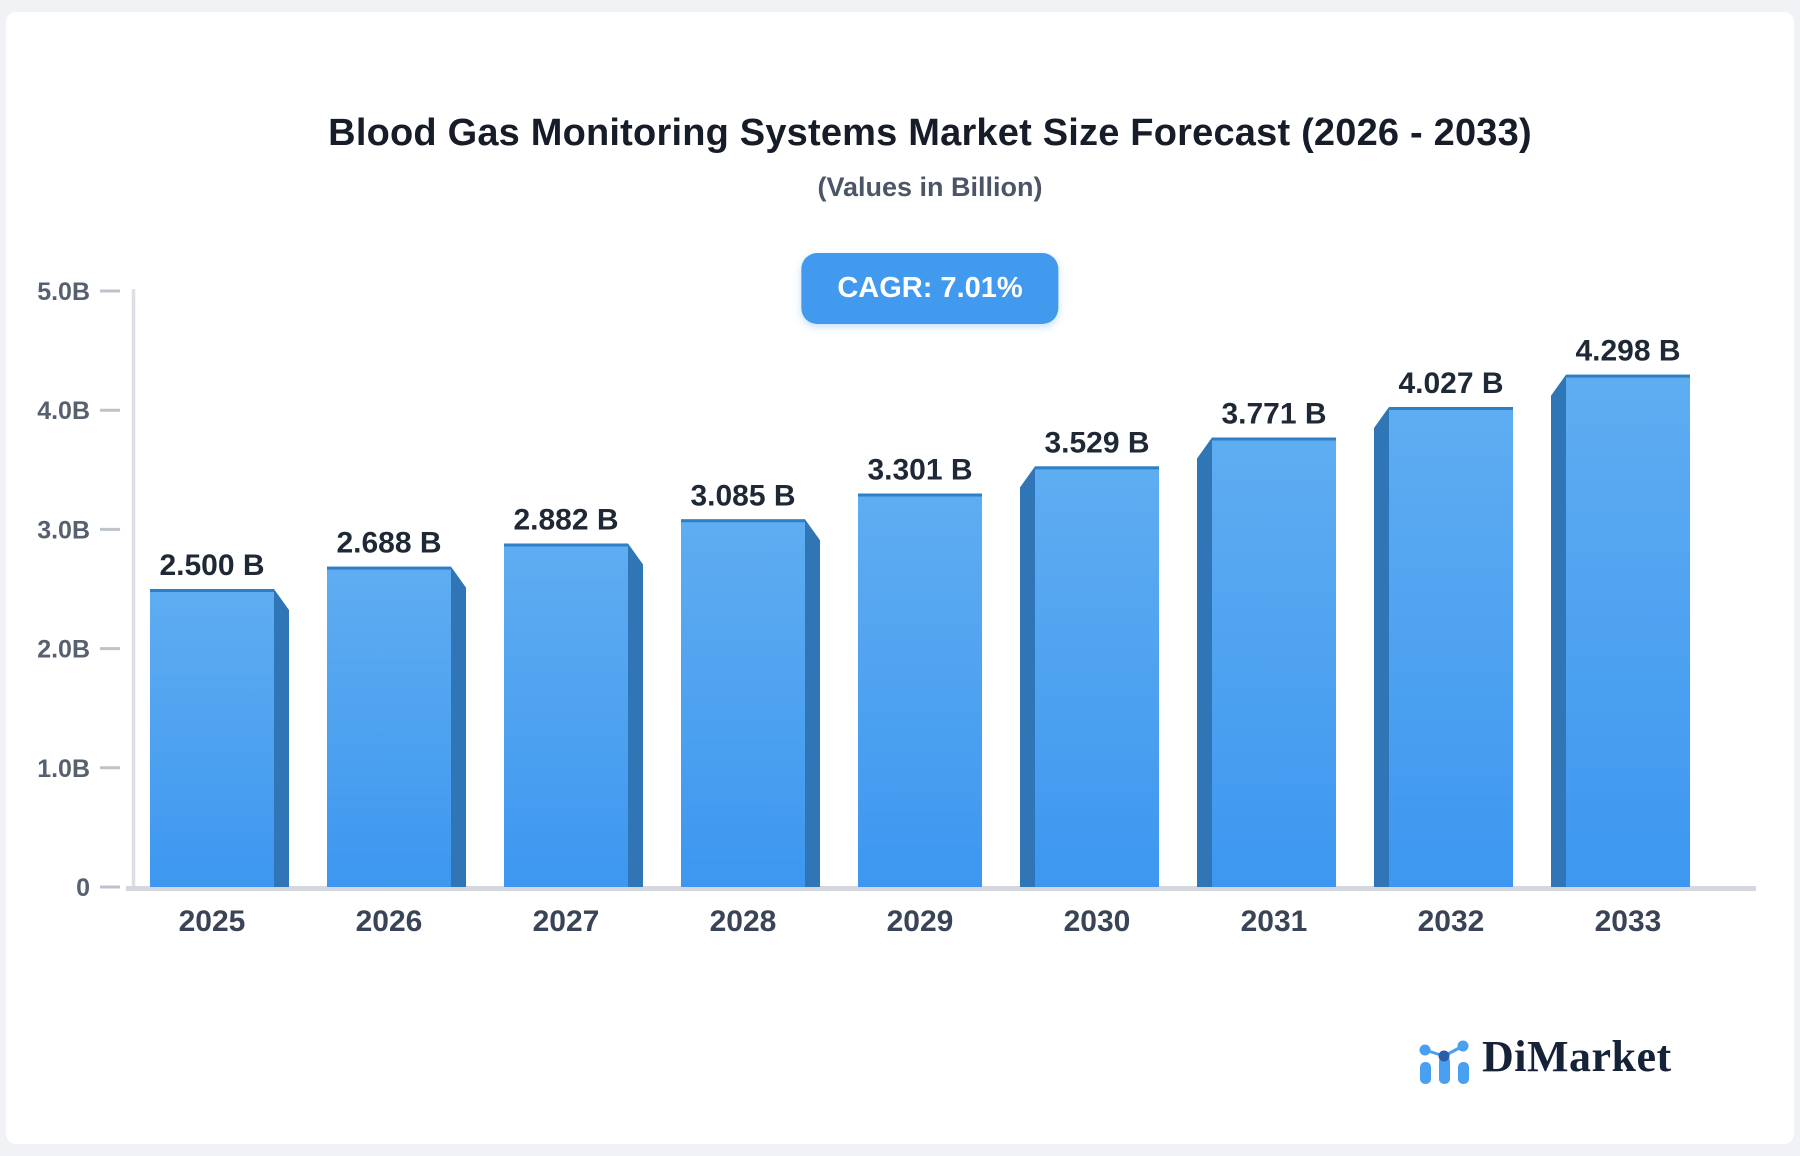 The image size is (1800, 1156). I want to click on x-axis-label-2032: 2032, so click(1451, 921).